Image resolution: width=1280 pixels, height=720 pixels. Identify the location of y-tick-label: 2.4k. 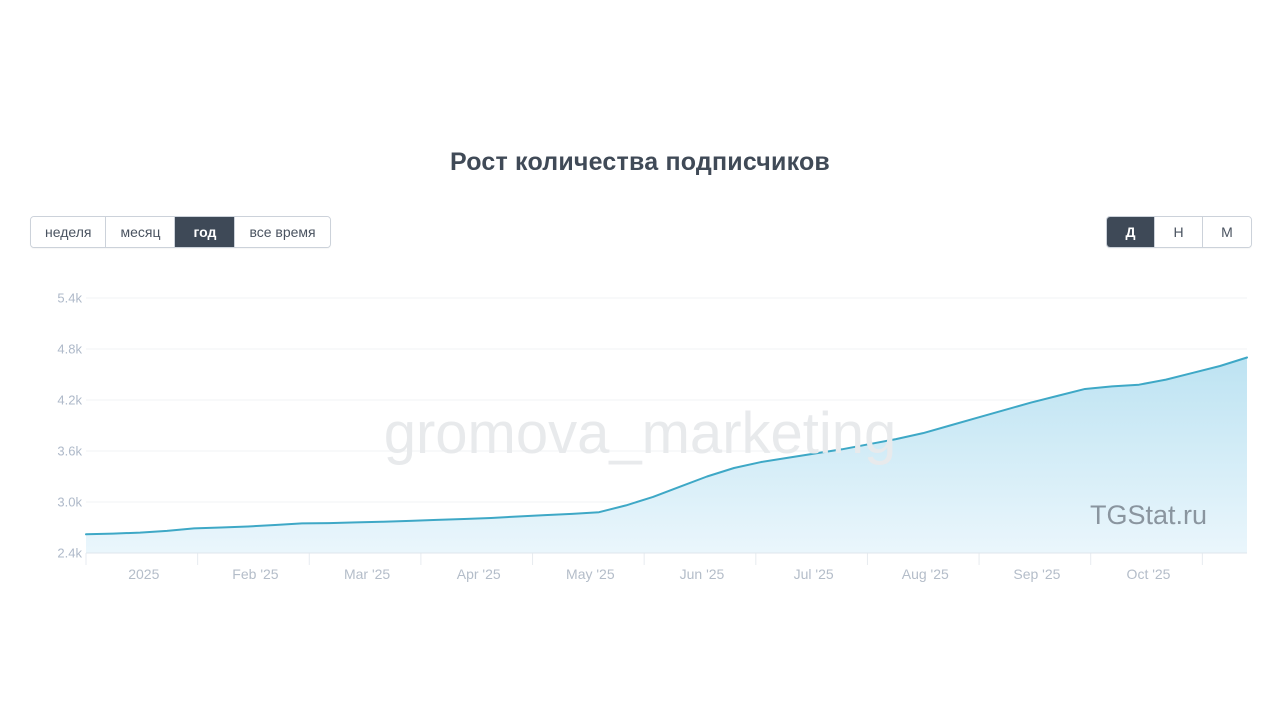
(69, 553).